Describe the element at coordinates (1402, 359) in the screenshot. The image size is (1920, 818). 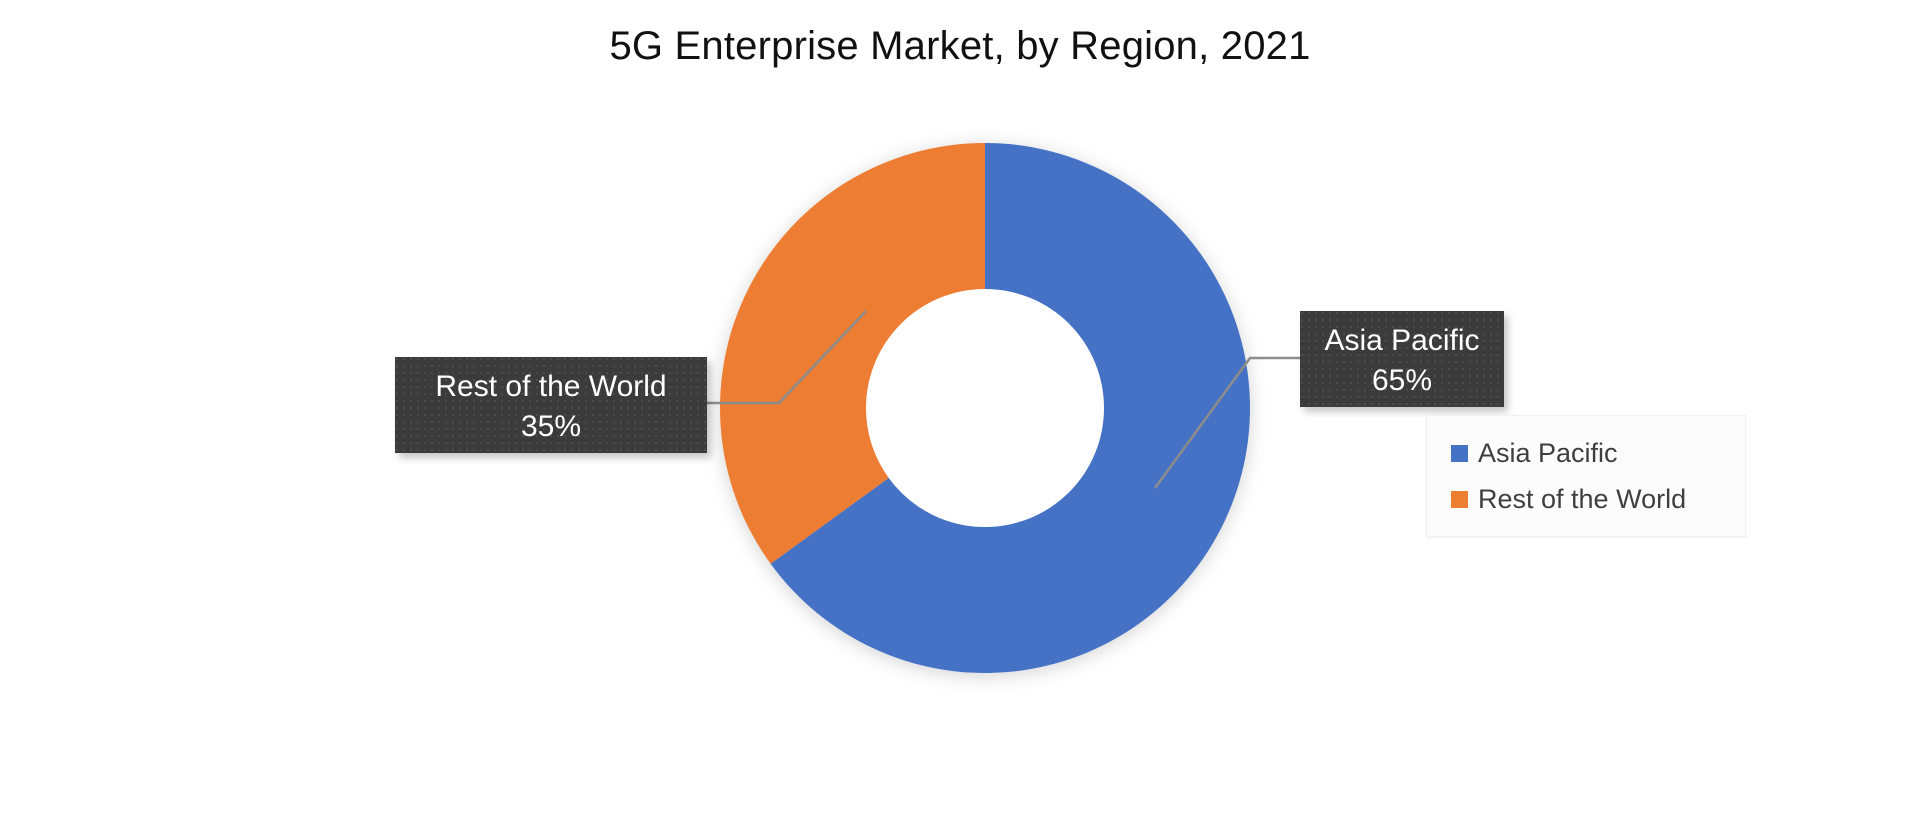
I see `data-label-asia-pacific: Asia Pacific 65%` at that location.